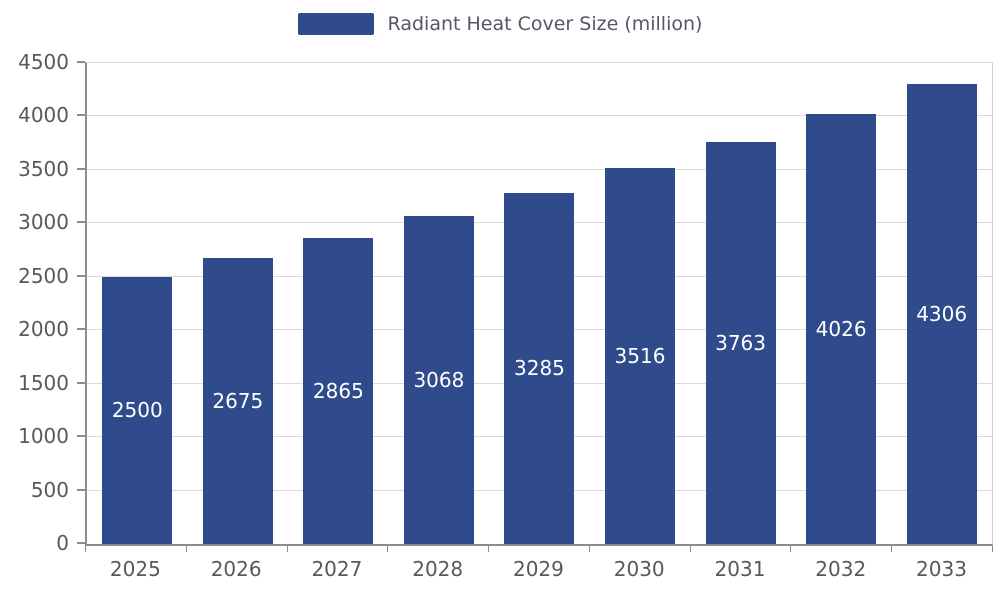  I want to click on bar-2027: 2865, so click(338, 390).